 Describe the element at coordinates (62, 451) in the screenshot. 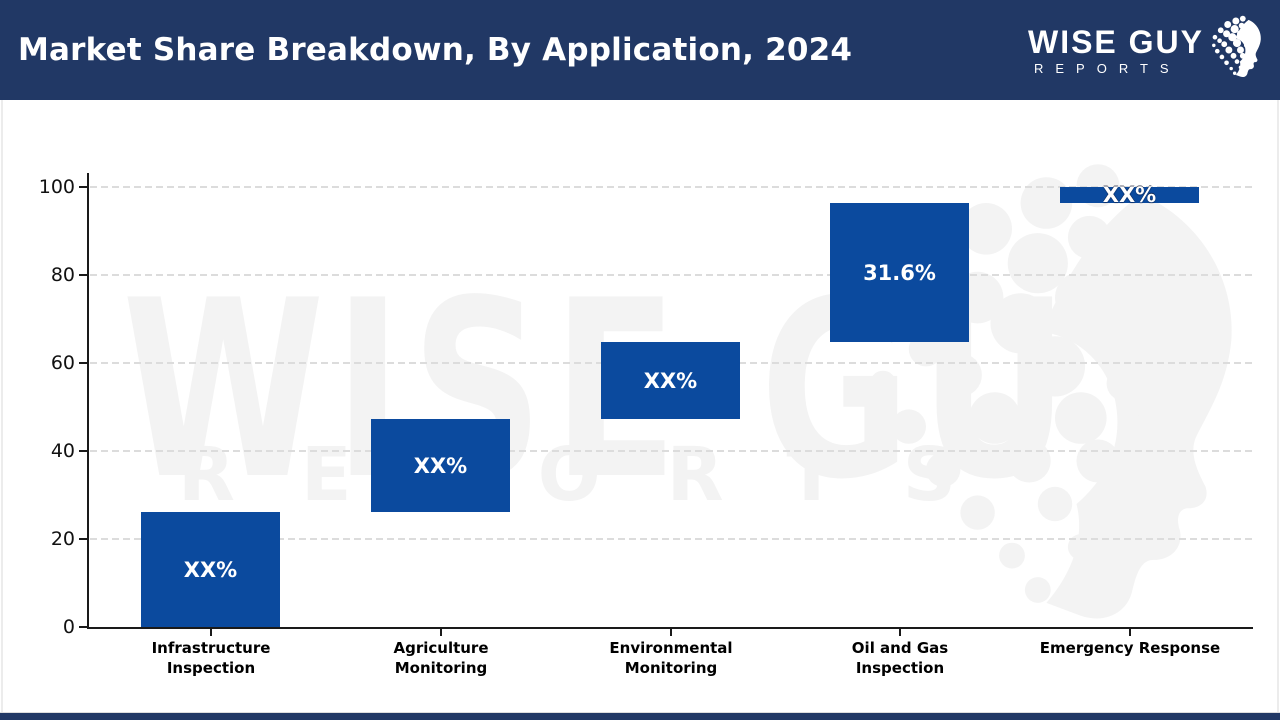

I see `y-tick-label-40: 40` at that location.